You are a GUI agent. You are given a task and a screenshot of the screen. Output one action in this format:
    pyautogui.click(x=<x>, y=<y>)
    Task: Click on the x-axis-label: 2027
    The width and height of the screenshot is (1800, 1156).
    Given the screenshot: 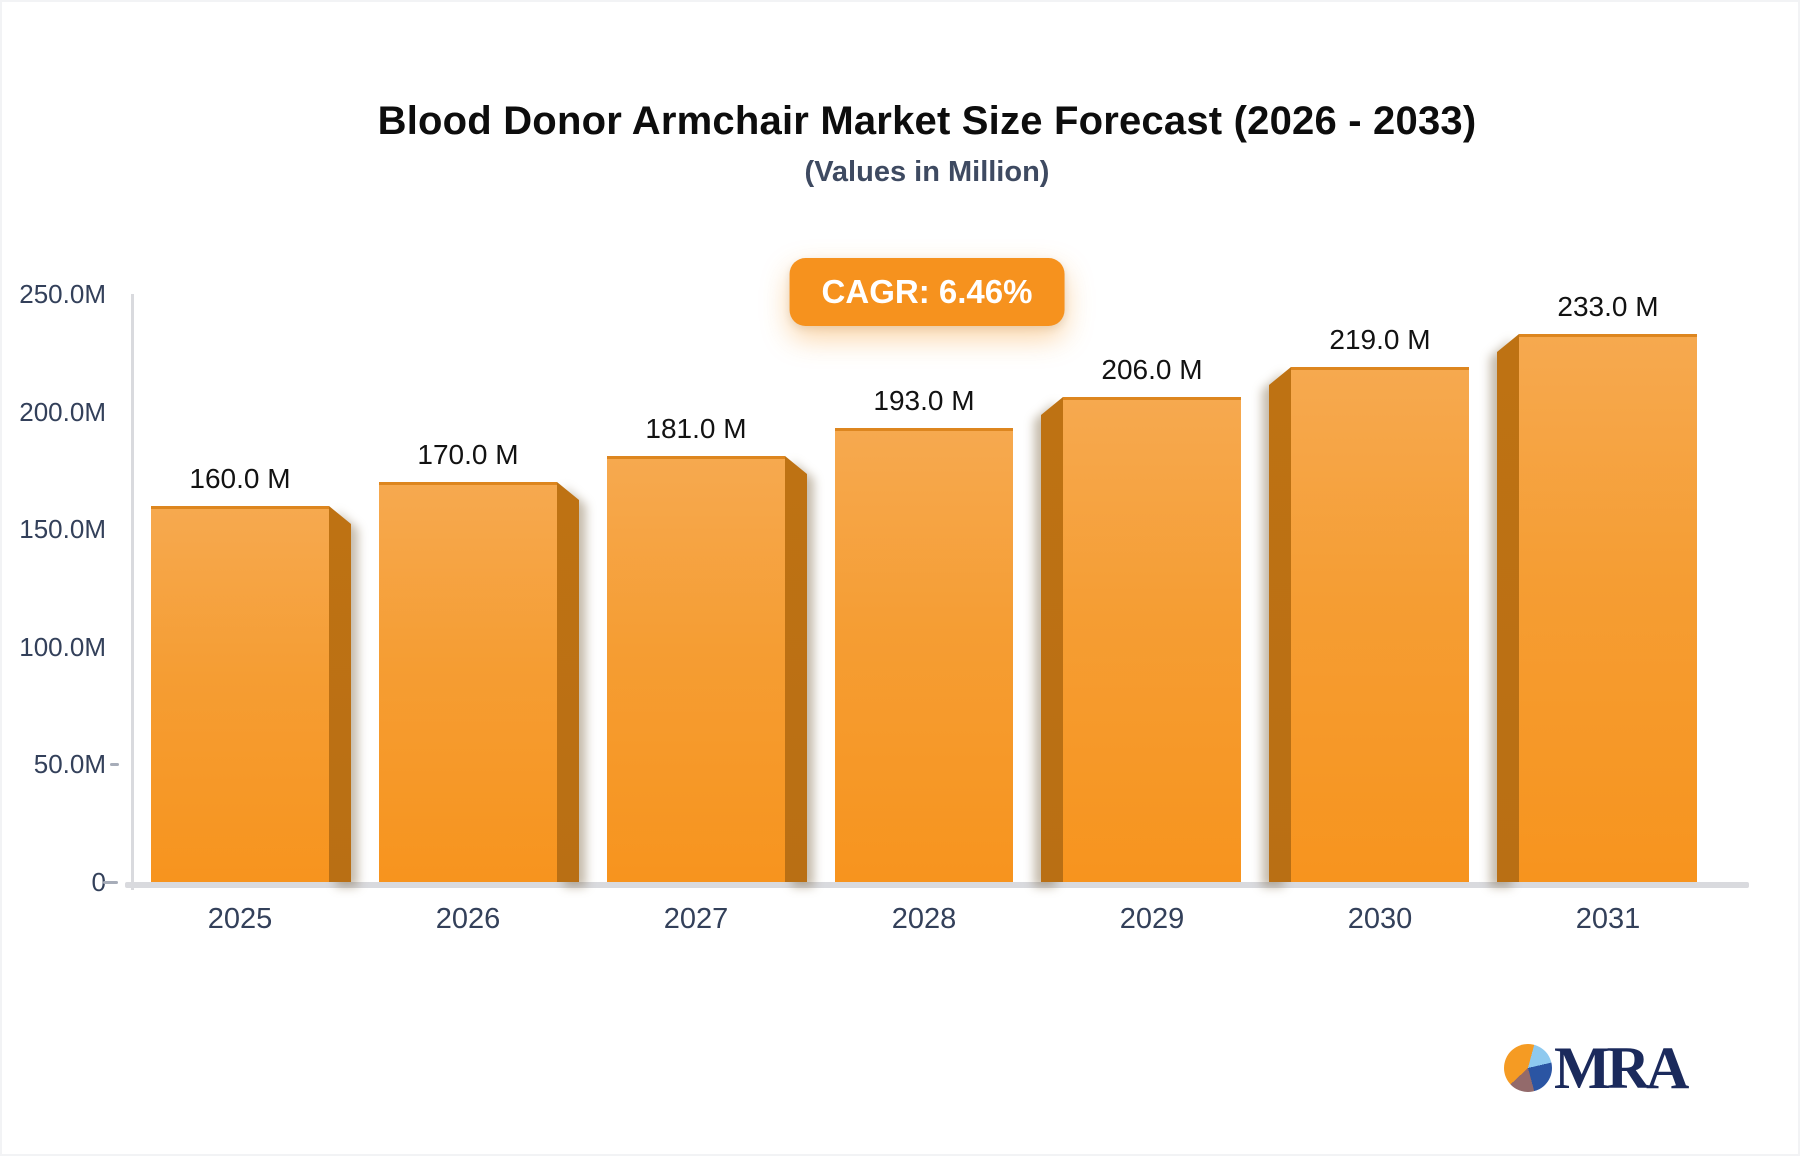 What is the action you would take?
    pyautogui.click(x=696, y=919)
    